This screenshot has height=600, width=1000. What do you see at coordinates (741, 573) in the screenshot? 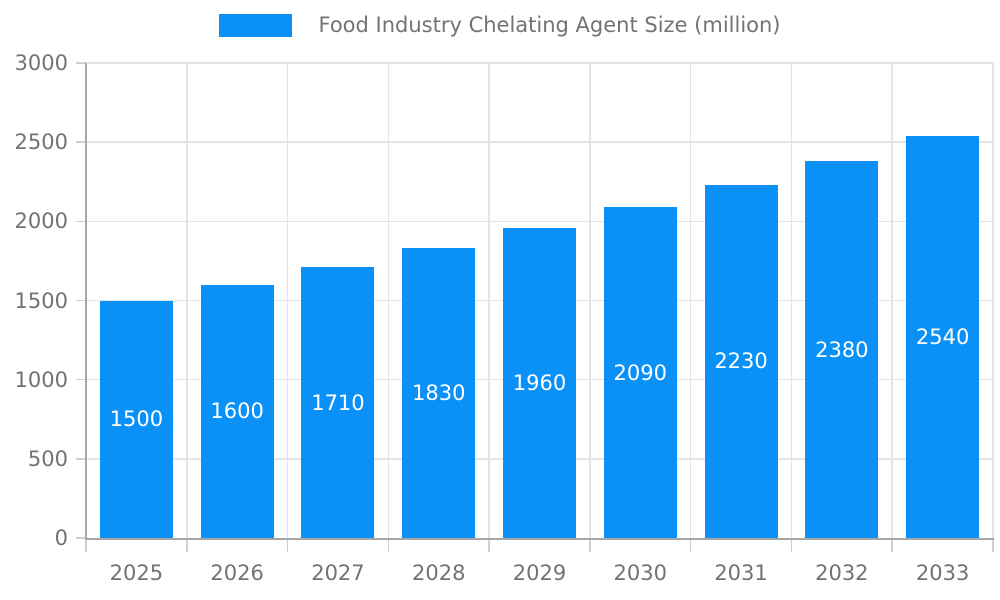
I see `x-tick-label-2031: 2031` at bounding box center [741, 573].